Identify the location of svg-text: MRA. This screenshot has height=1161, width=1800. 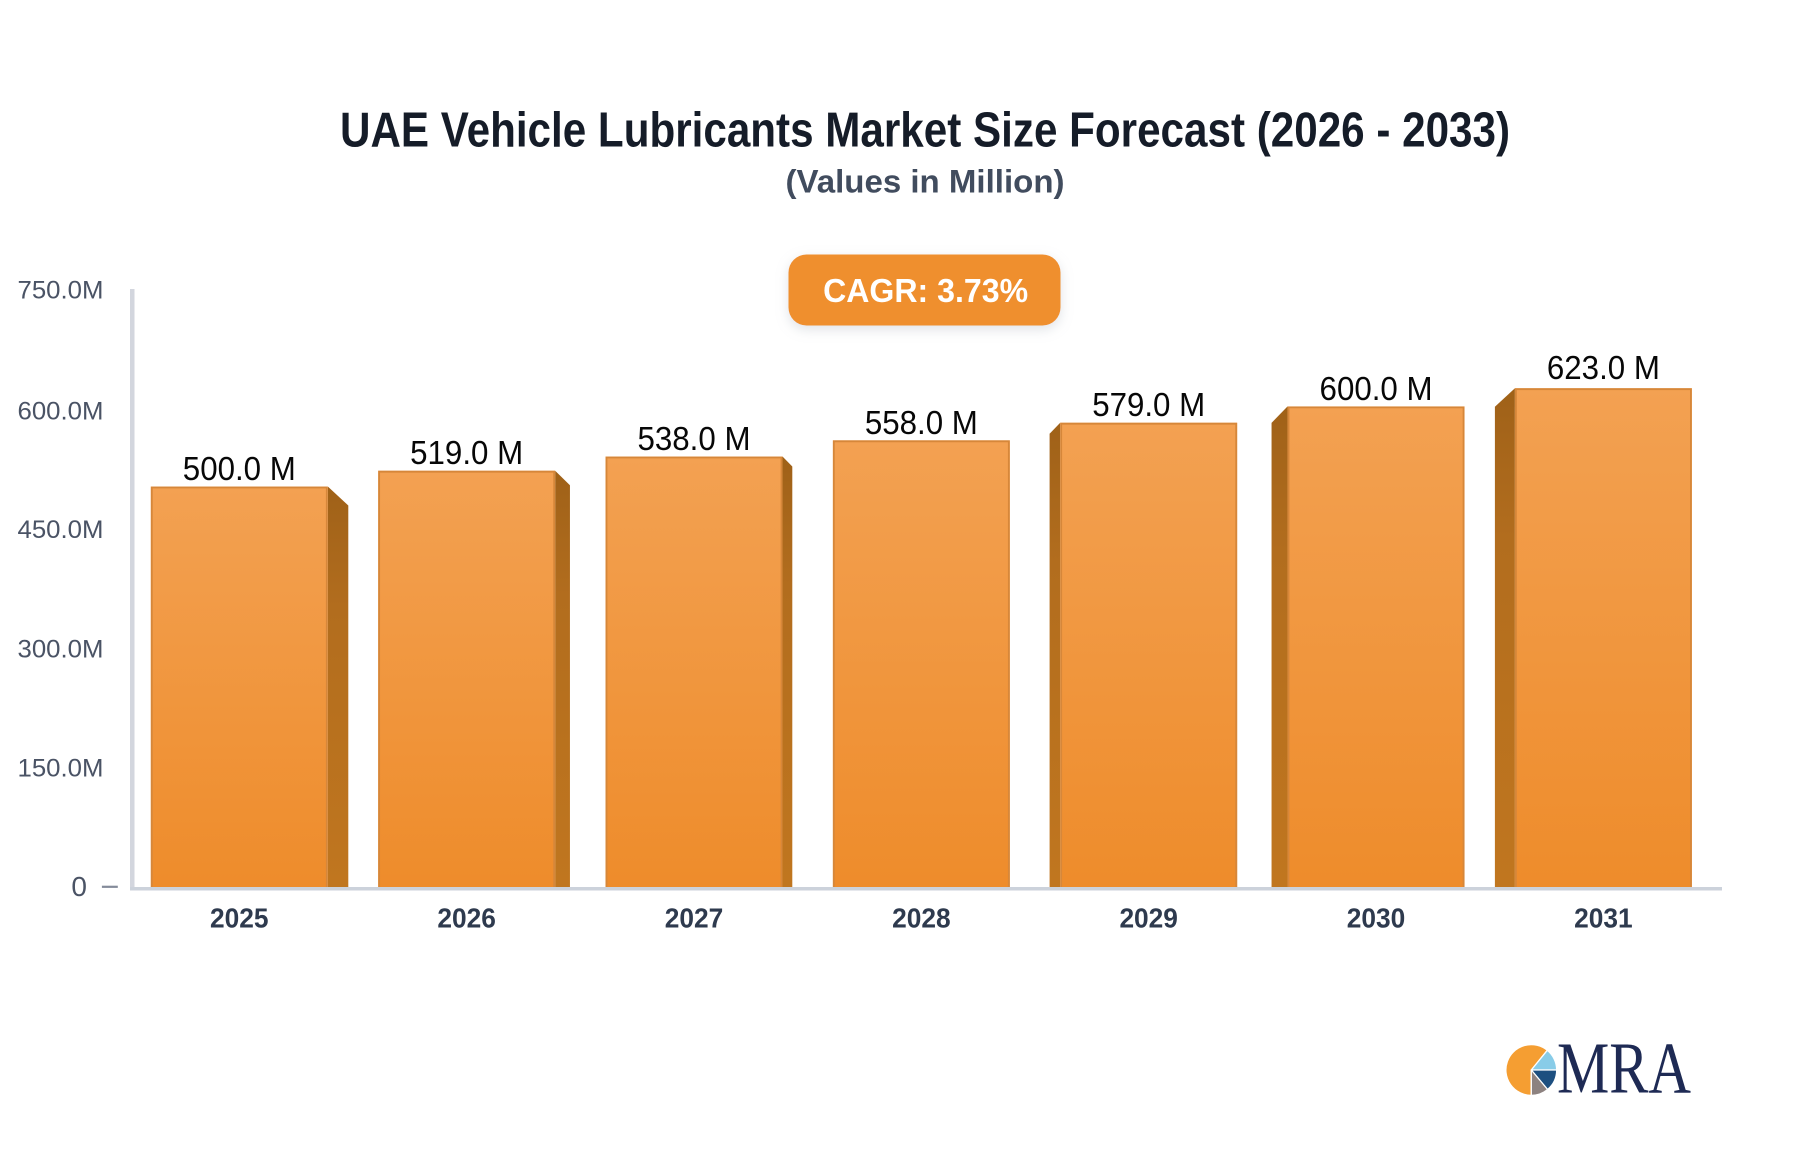
(1624, 1068).